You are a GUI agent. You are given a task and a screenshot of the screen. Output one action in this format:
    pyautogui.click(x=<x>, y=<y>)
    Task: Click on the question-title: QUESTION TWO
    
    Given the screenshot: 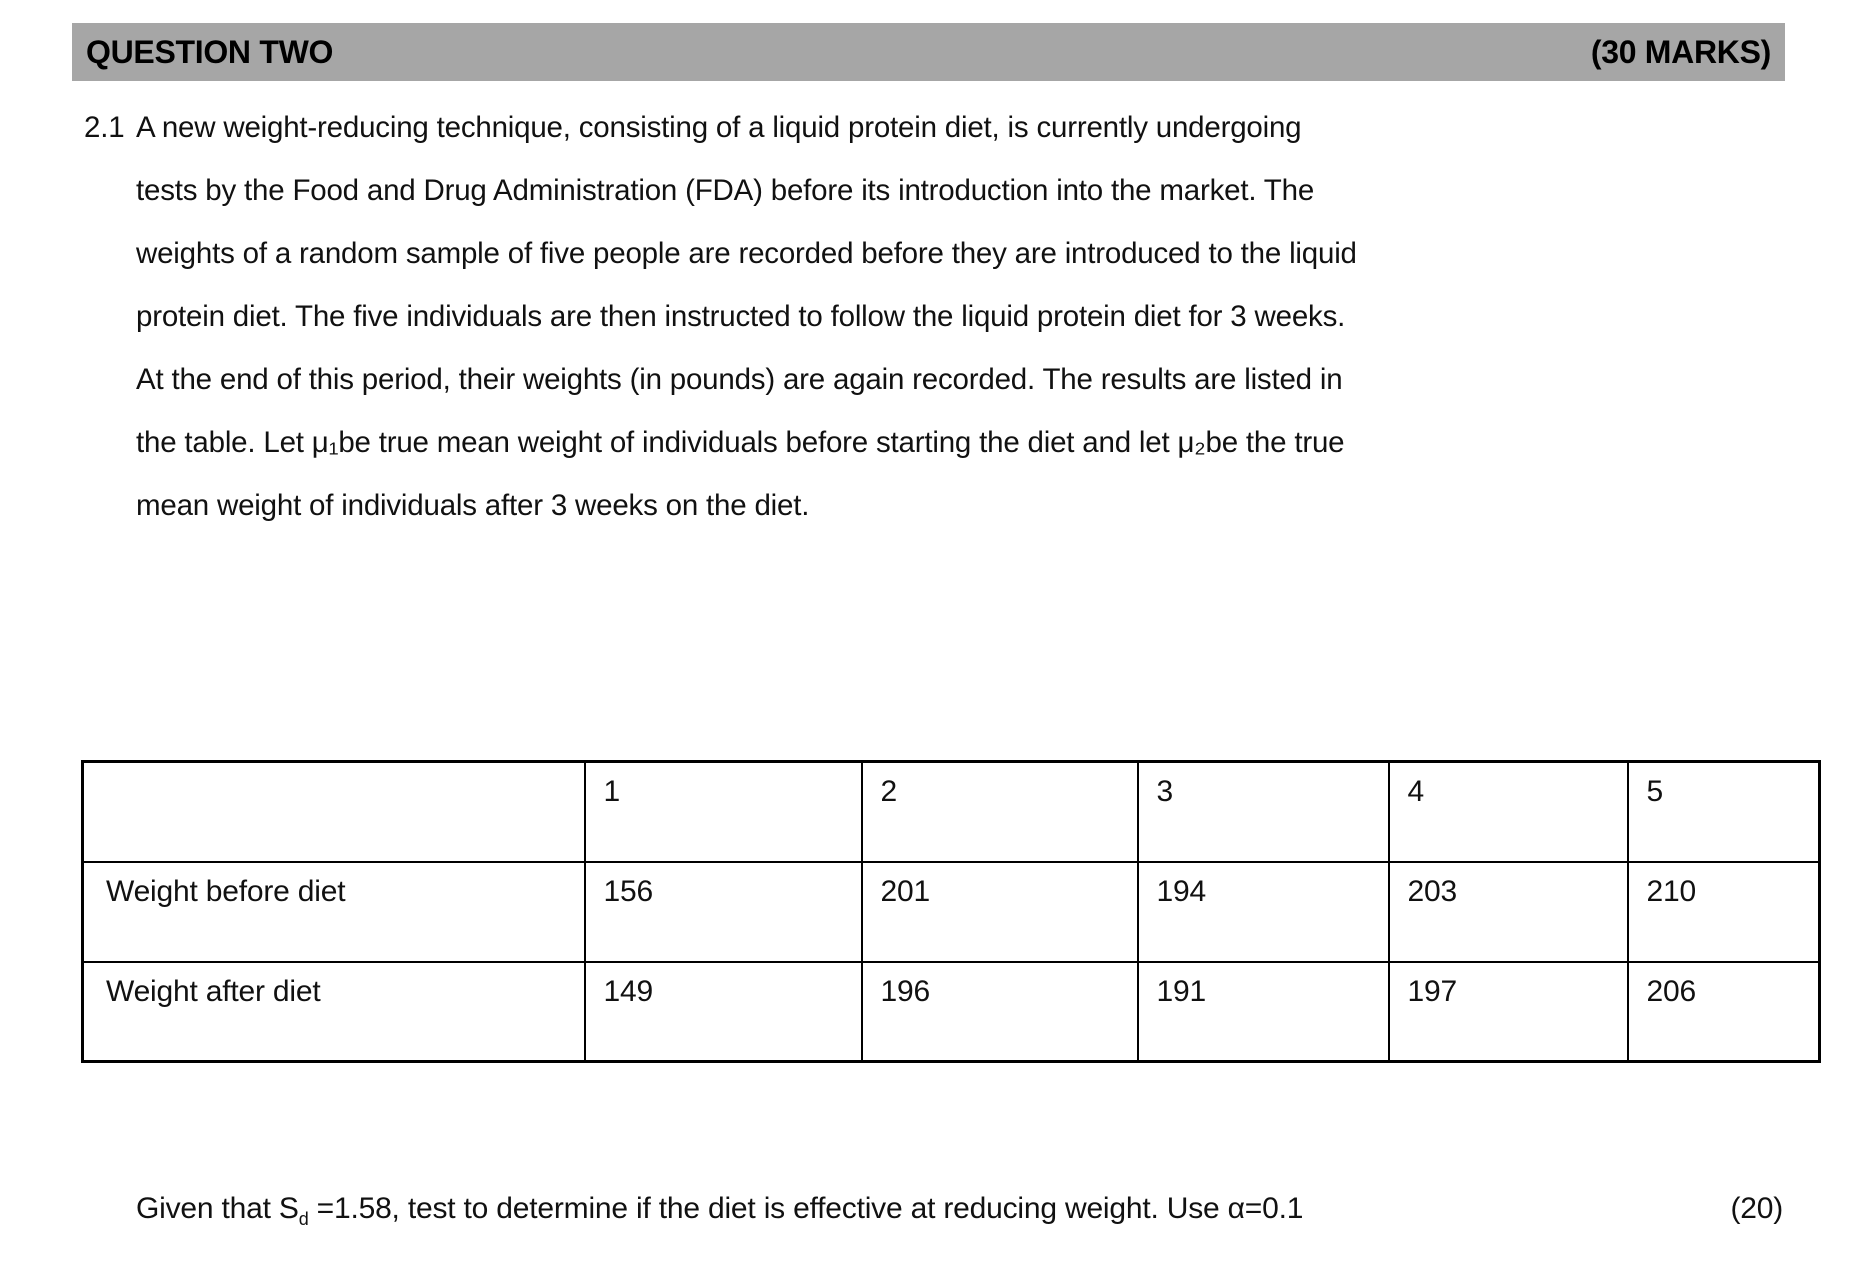 What is the action you would take?
    pyautogui.click(x=210, y=51)
    